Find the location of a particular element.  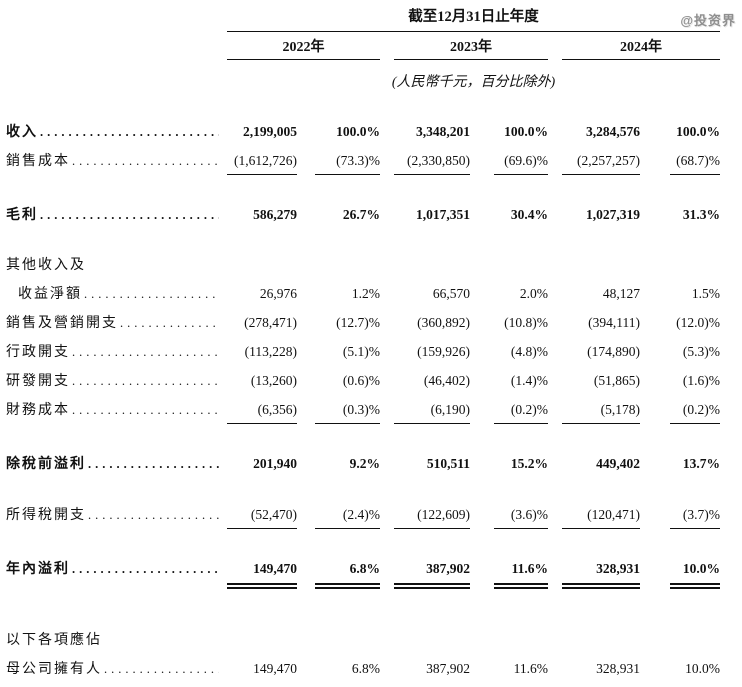

table-unit-note-row: (人民幣千元，百分比除外) is located at coordinates (374, 76).